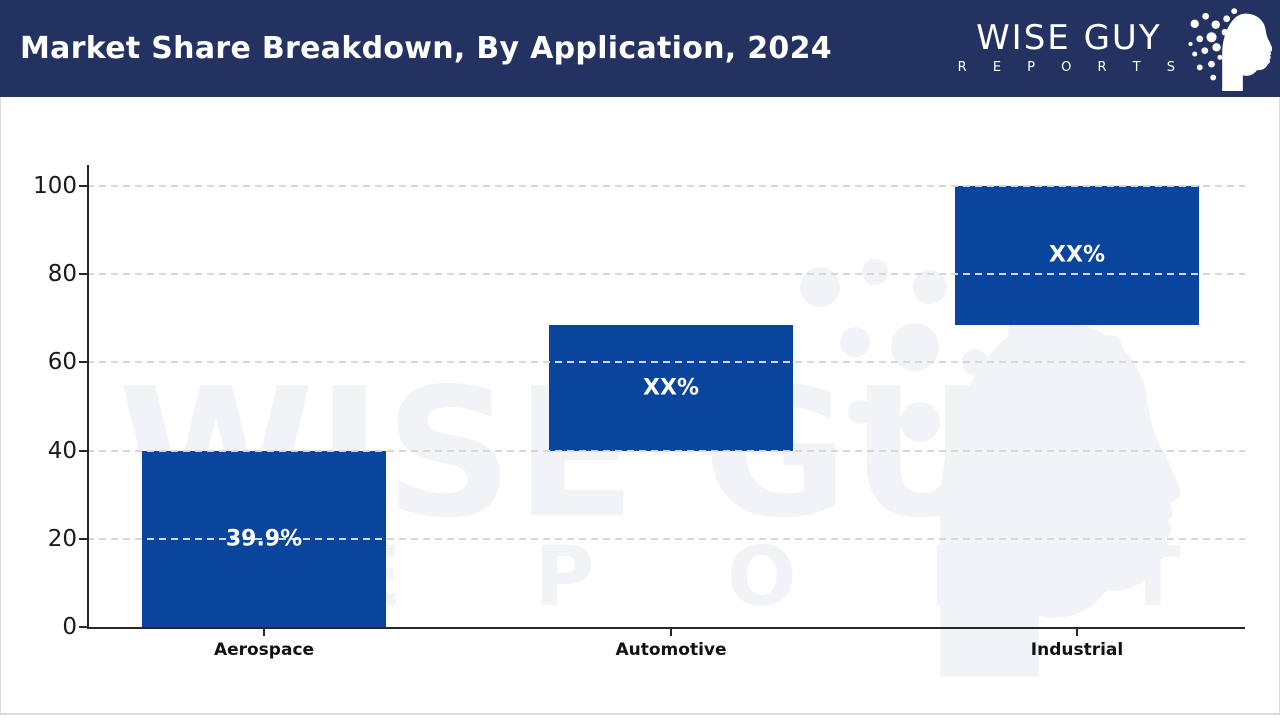  Describe the element at coordinates (88, 397) in the screenshot. I see `y-axis-line` at that location.